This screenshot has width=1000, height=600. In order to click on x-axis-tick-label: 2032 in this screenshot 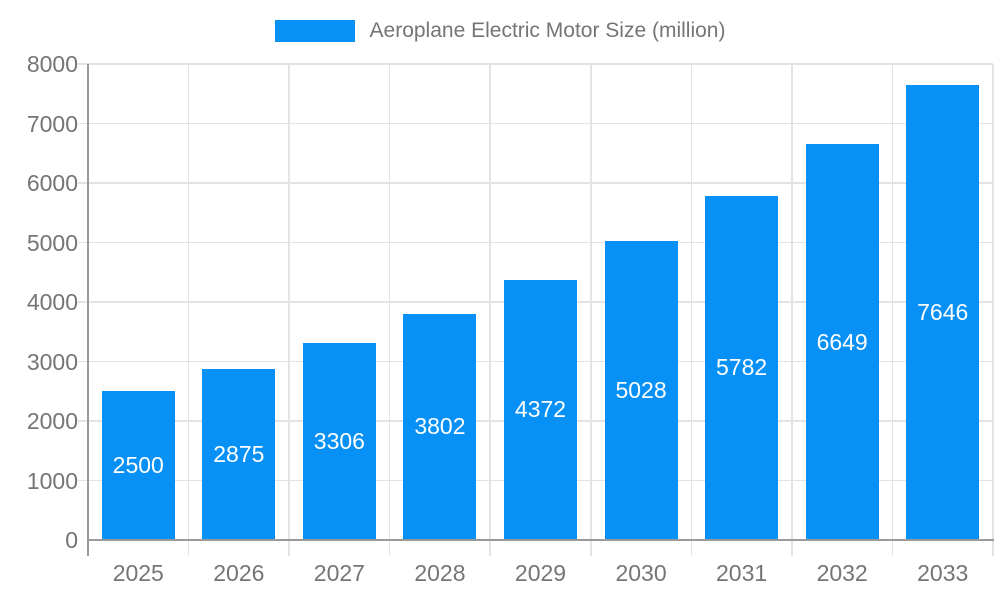, I will do `click(842, 573)`.